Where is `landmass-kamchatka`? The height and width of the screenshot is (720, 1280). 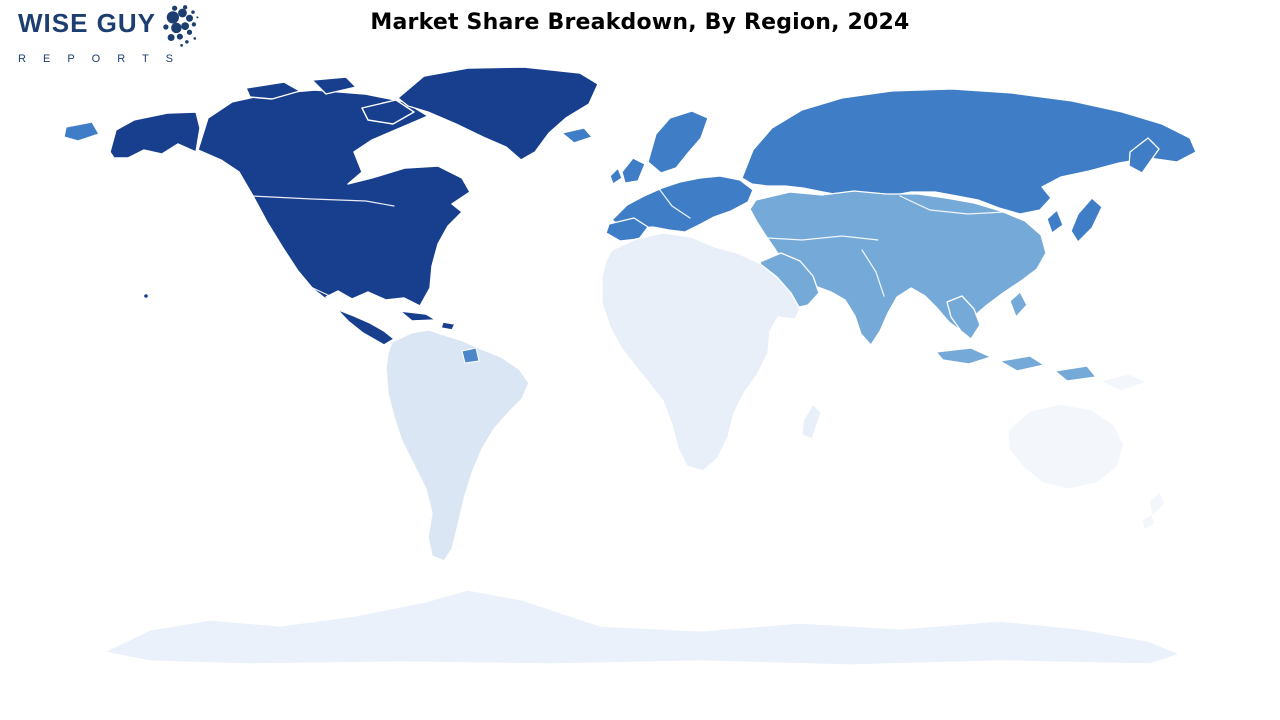 landmass-kamchatka is located at coordinates (1144, 155).